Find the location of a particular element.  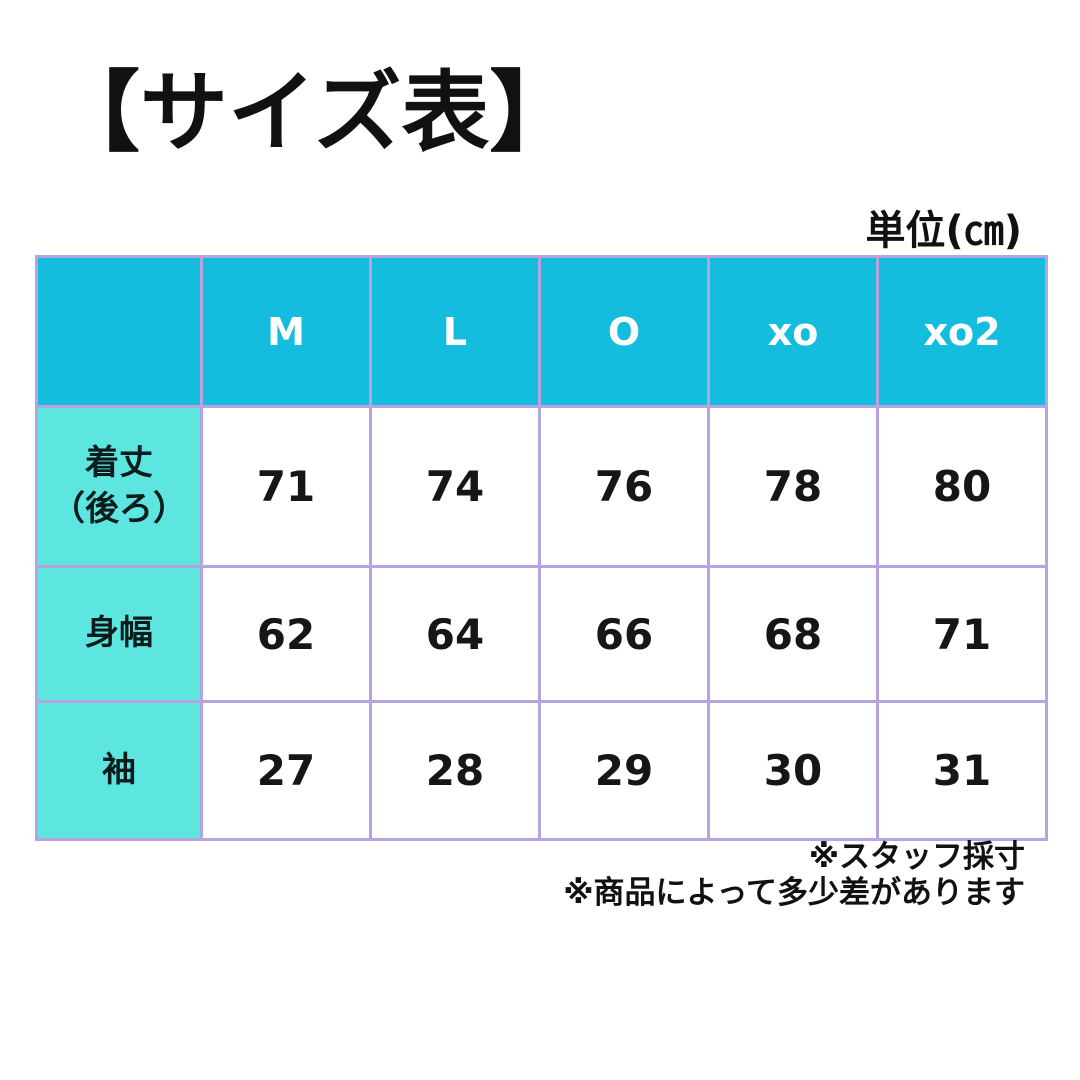

cell-body-length-o: 76 is located at coordinates (624, 486).